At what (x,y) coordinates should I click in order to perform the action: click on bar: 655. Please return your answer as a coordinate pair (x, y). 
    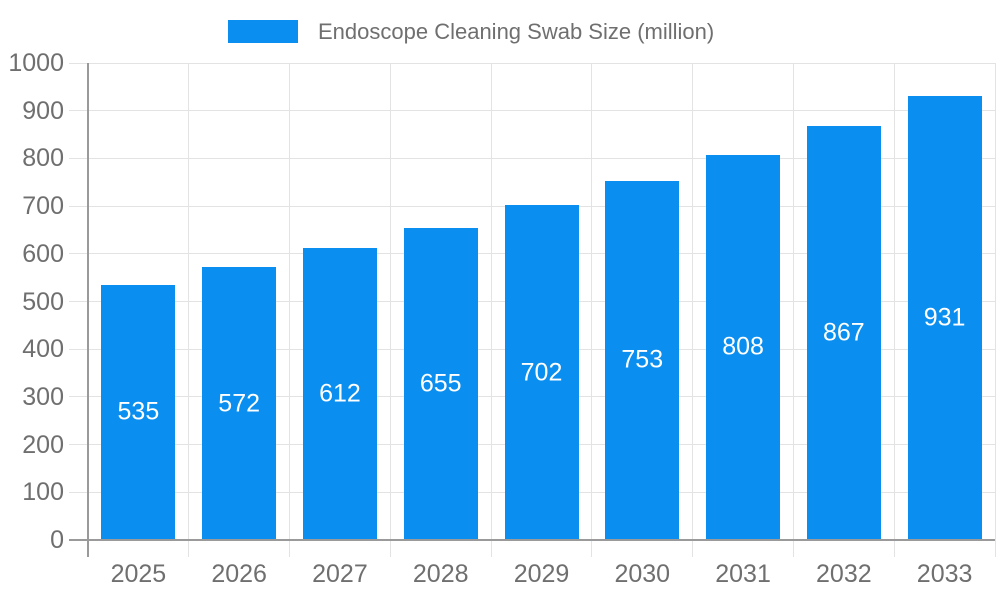
    Looking at the image, I should click on (440, 383).